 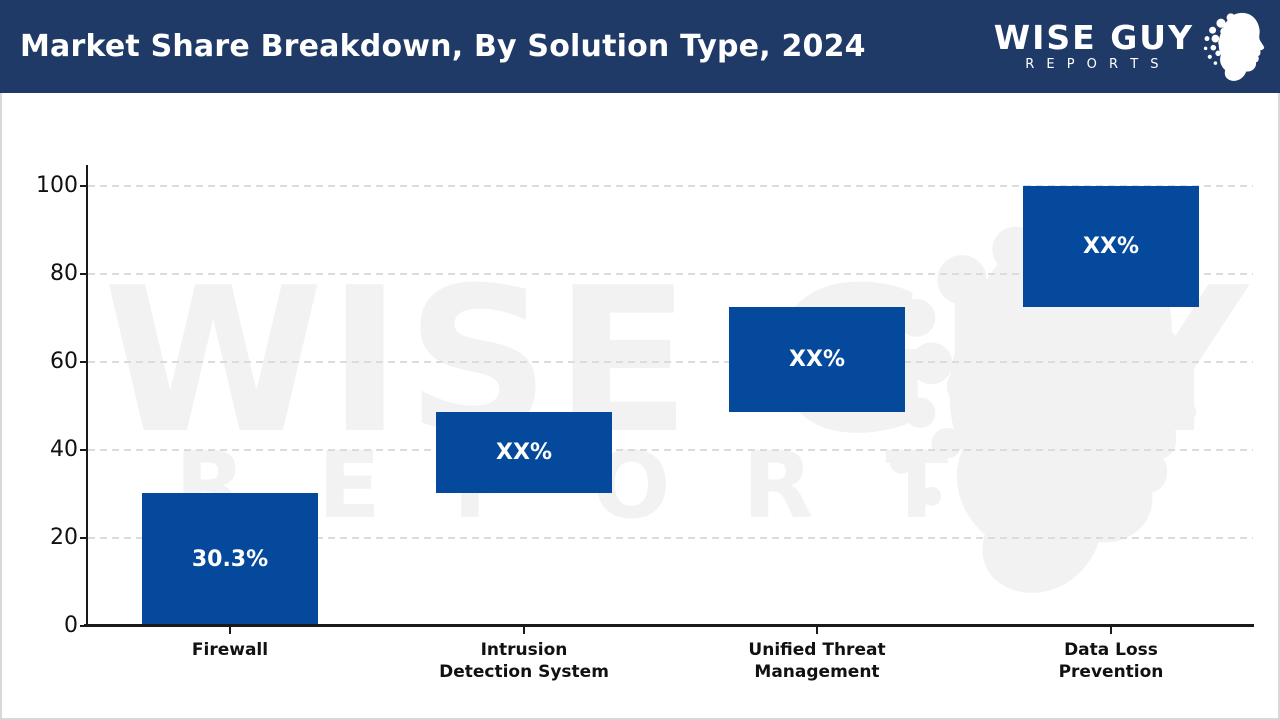 I want to click on bar-0: 30.3%, so click(x=230, y=559).